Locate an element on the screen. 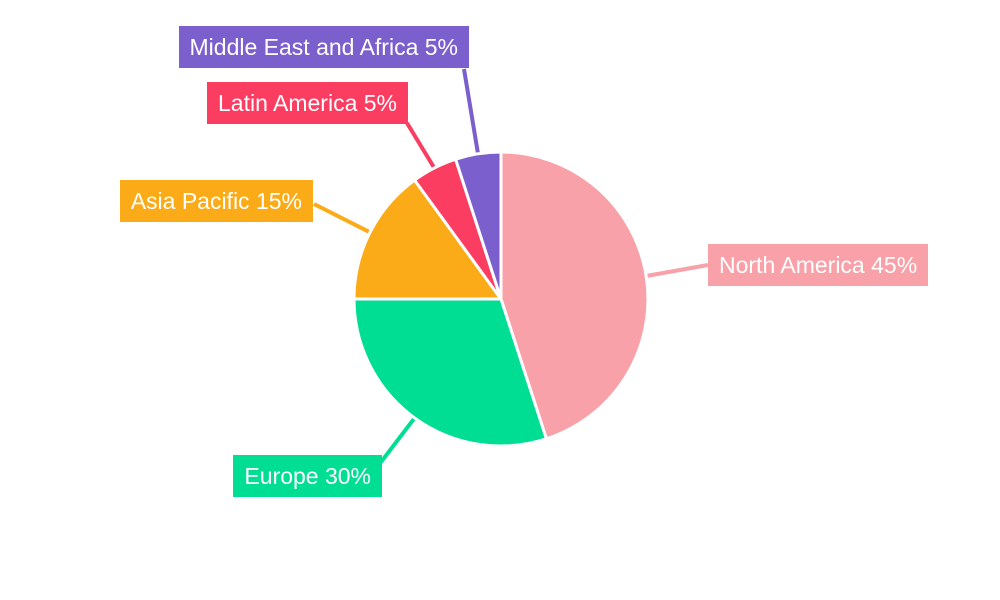 The image size is (1000, 600). slice-label-north-america: North America 45% is located at coordinates (818, 265).